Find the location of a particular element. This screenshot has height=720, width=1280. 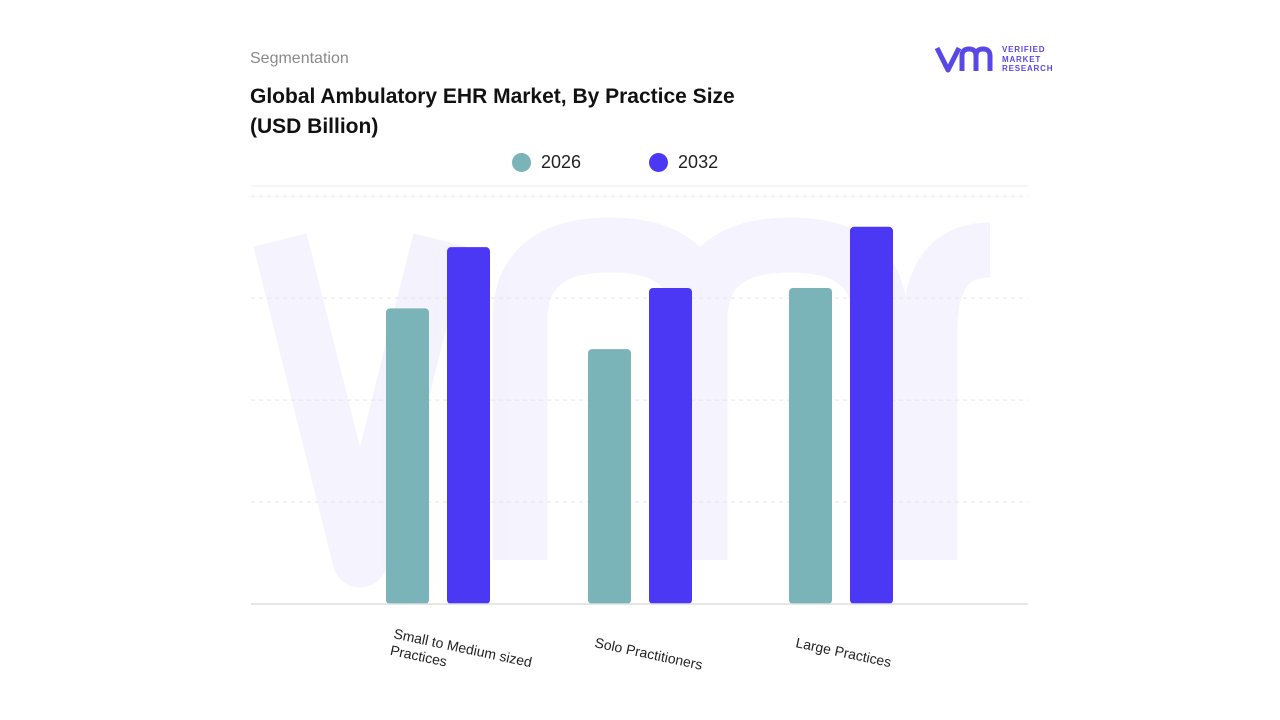

logo-line-verified: VERIFIED is located at coordinates (1024, 49).